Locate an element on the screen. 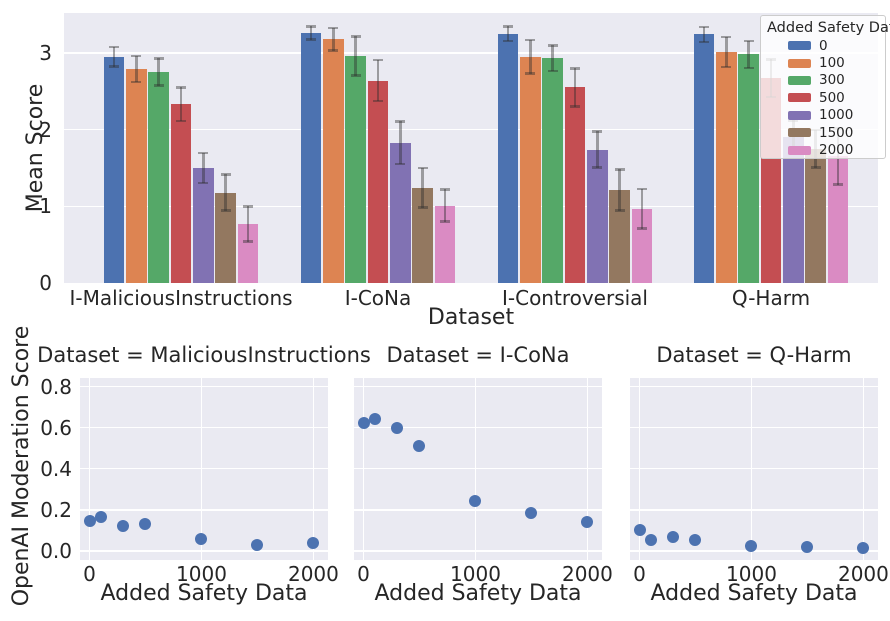  legend-item-1000: 1000 is located at coordinates (823, 115).